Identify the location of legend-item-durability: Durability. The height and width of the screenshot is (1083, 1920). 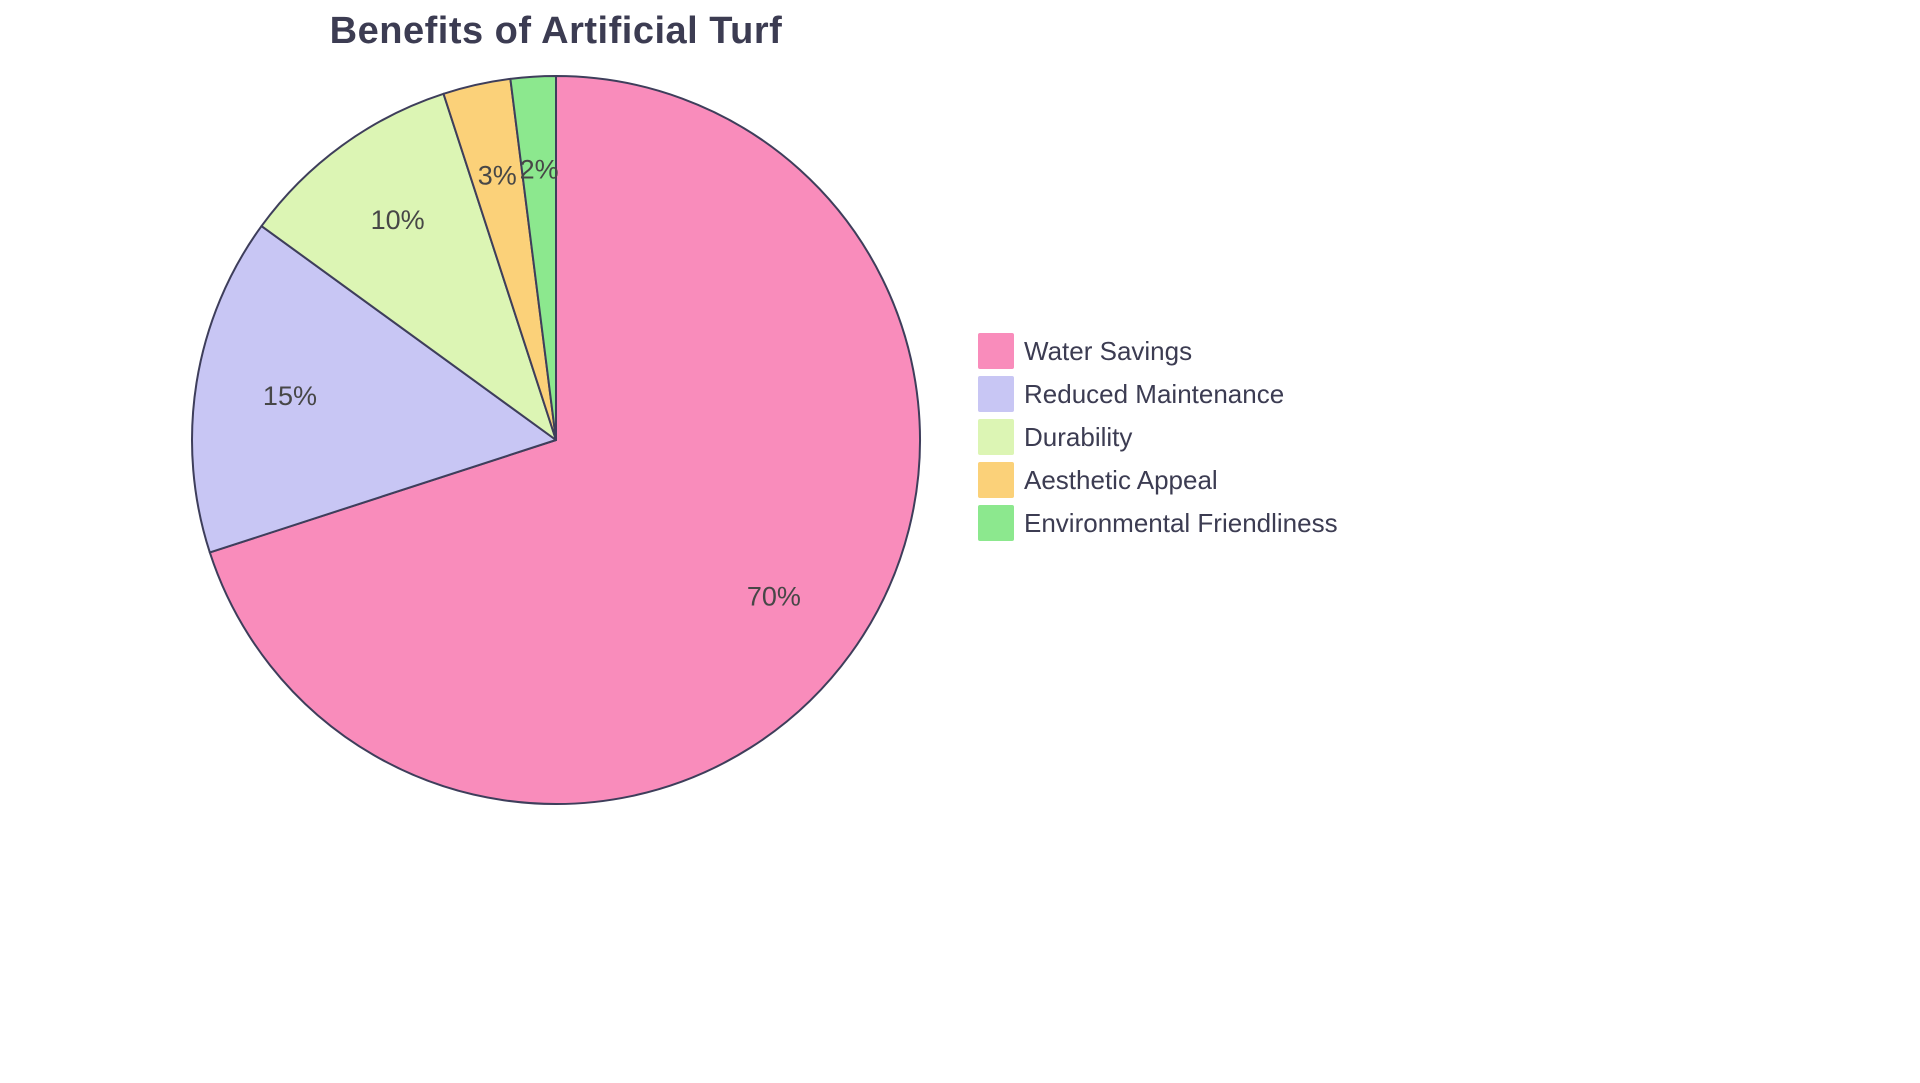
(1158, 437).